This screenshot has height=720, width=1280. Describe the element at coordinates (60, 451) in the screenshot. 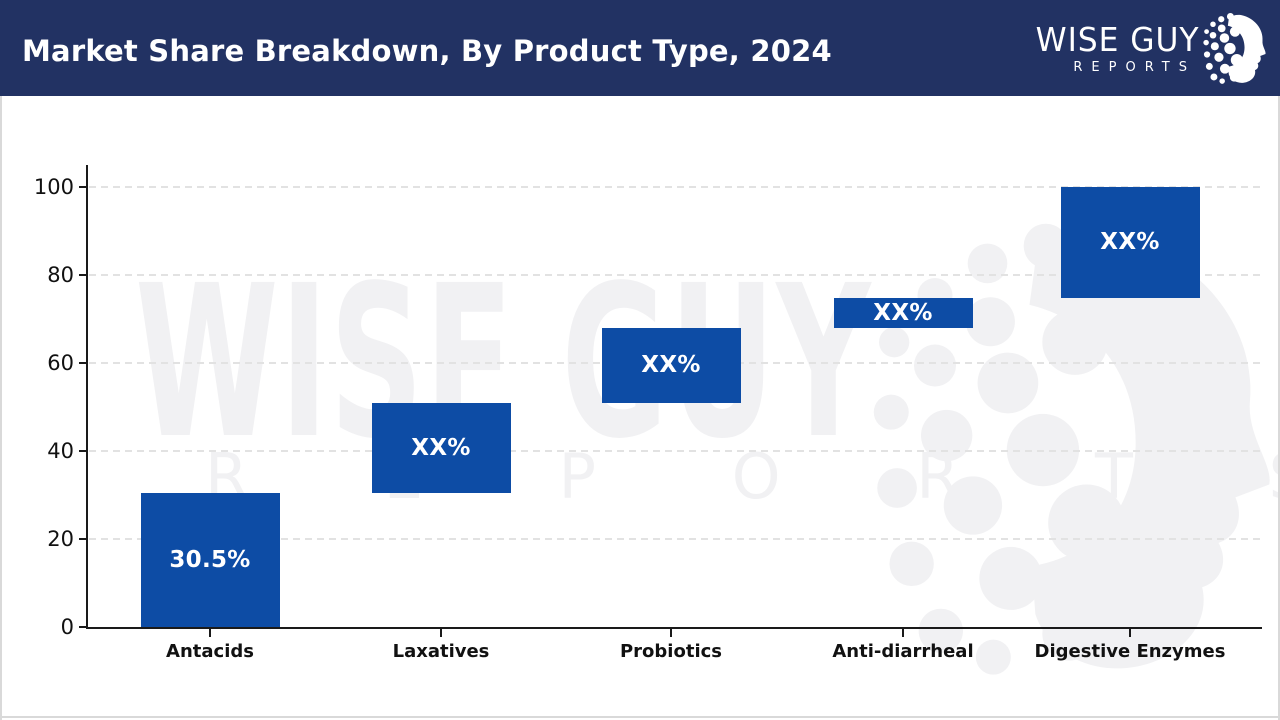

I see `y-tick-label: 40` at that location.